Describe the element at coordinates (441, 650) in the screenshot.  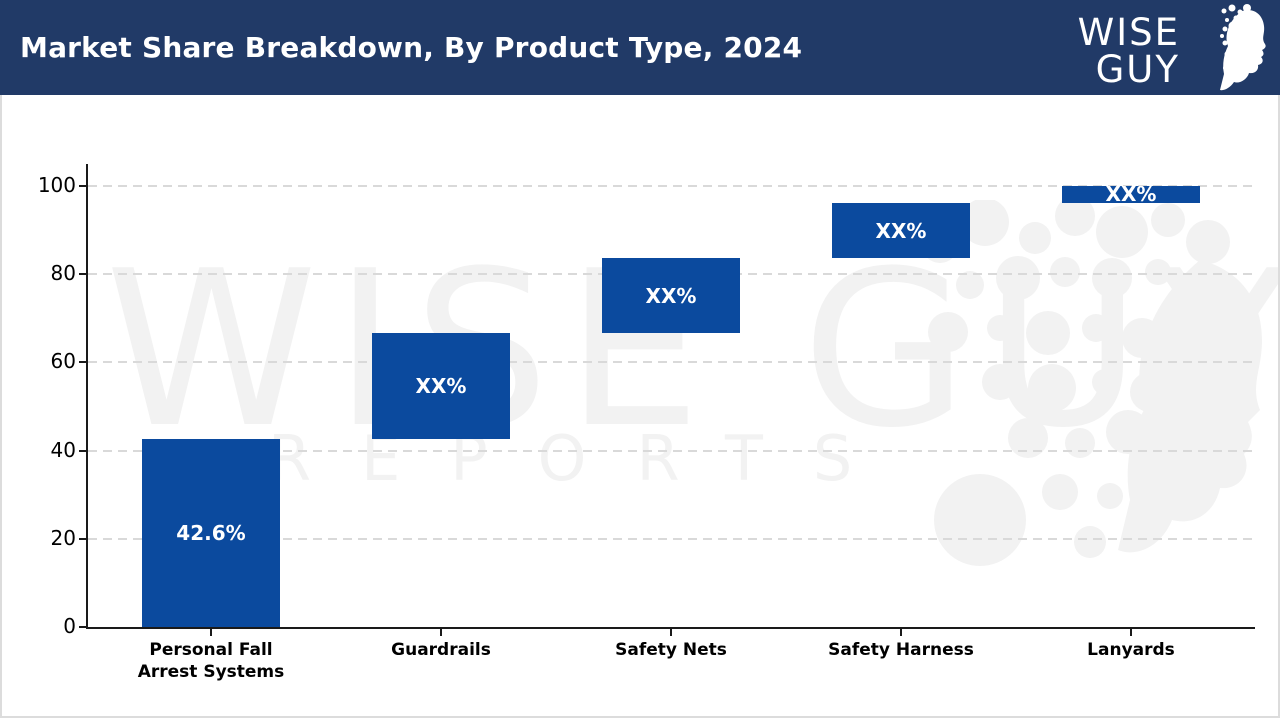
I see `x-category-label: Guardrails` at that location.